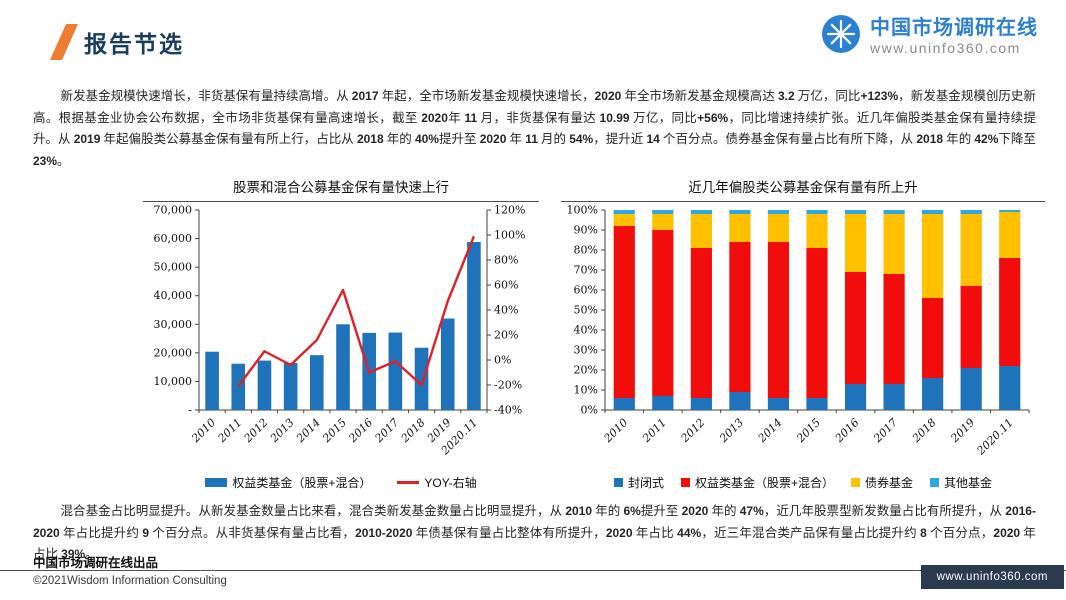  I want to click on brand-name: 中国市场调研在线, so click(954, 27).